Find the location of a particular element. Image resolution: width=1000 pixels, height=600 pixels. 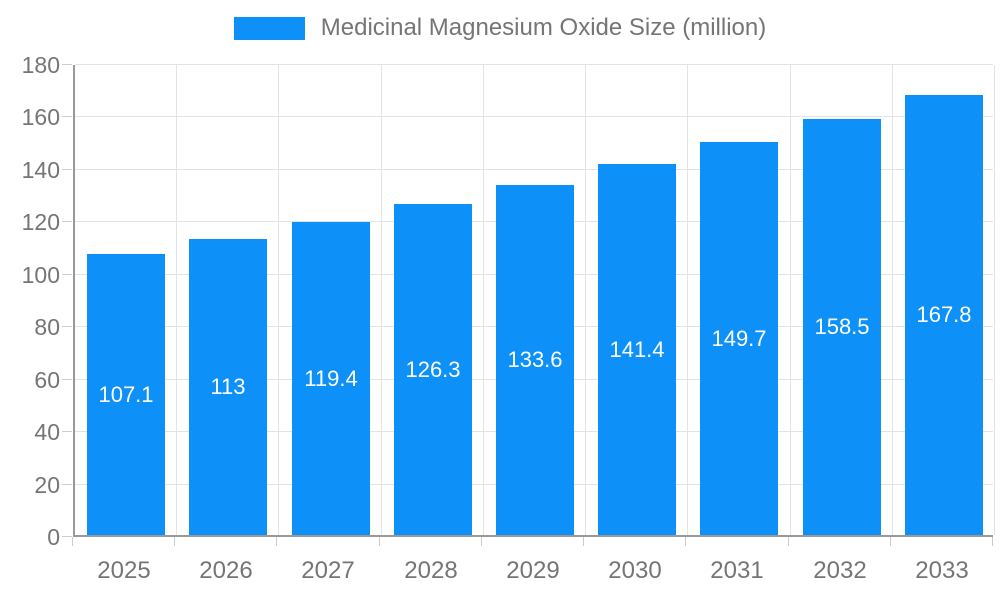

bar-value-label: 126.3 is located at coordinates (433, 369).